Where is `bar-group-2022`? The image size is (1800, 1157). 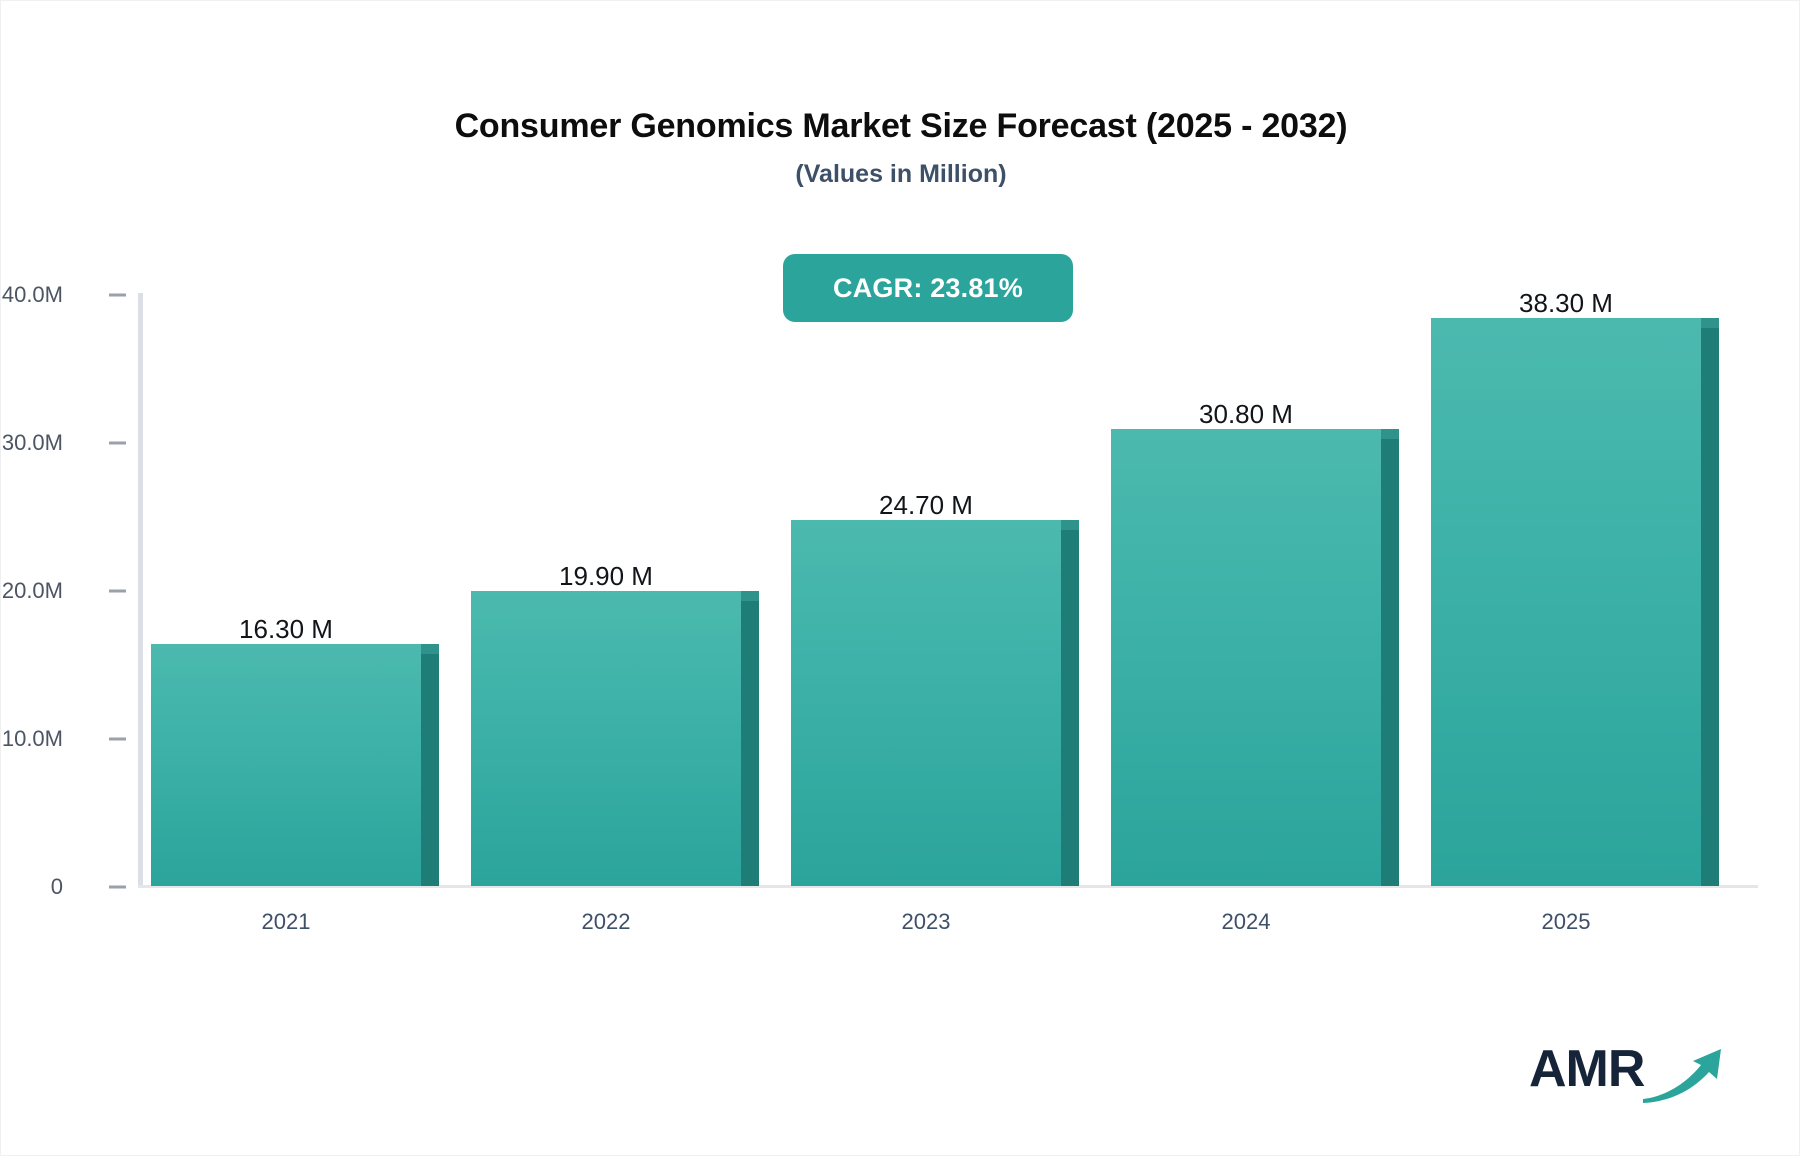 bar-group-2022 is located at coordinates (615, 738).